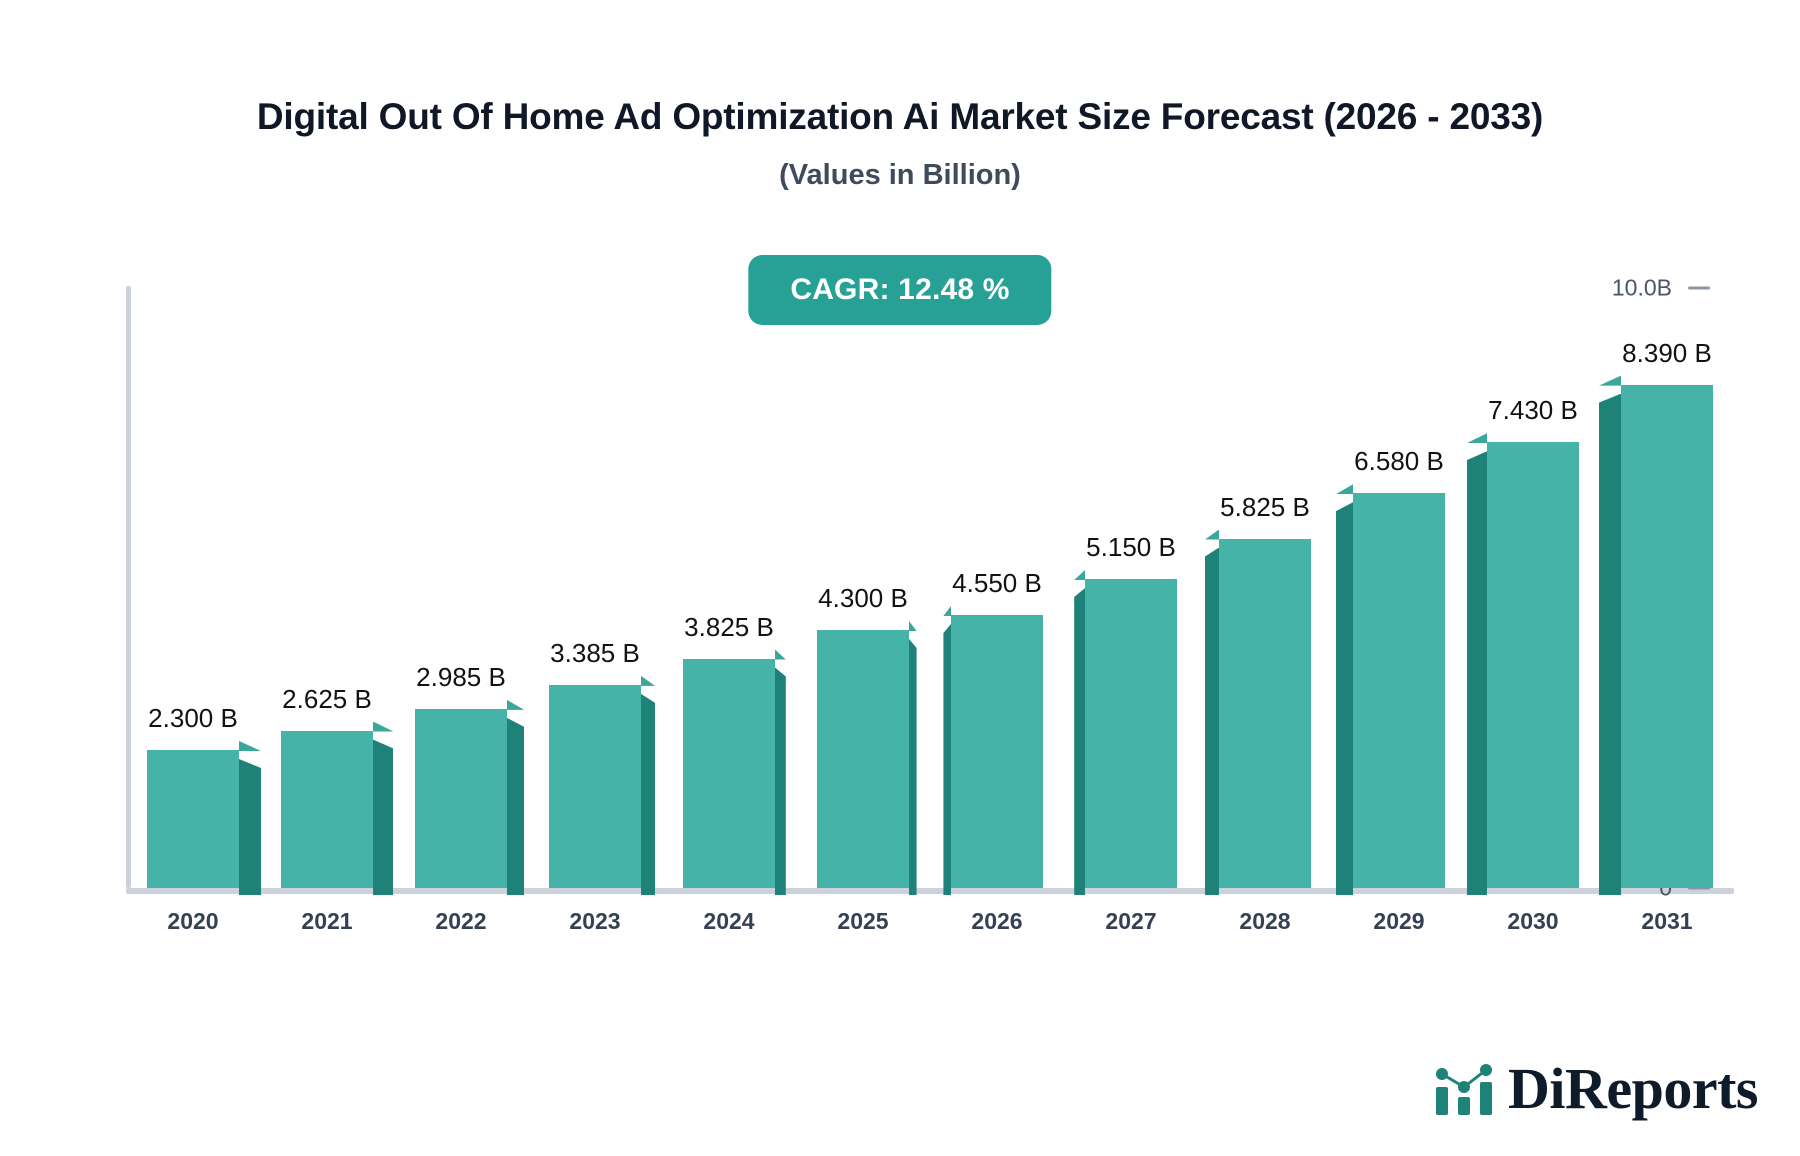  What do you see at coordinates (327, 921) in the screenshot?
I see `x-axis-tick-label: 2021` at bounding box center [327, 921].